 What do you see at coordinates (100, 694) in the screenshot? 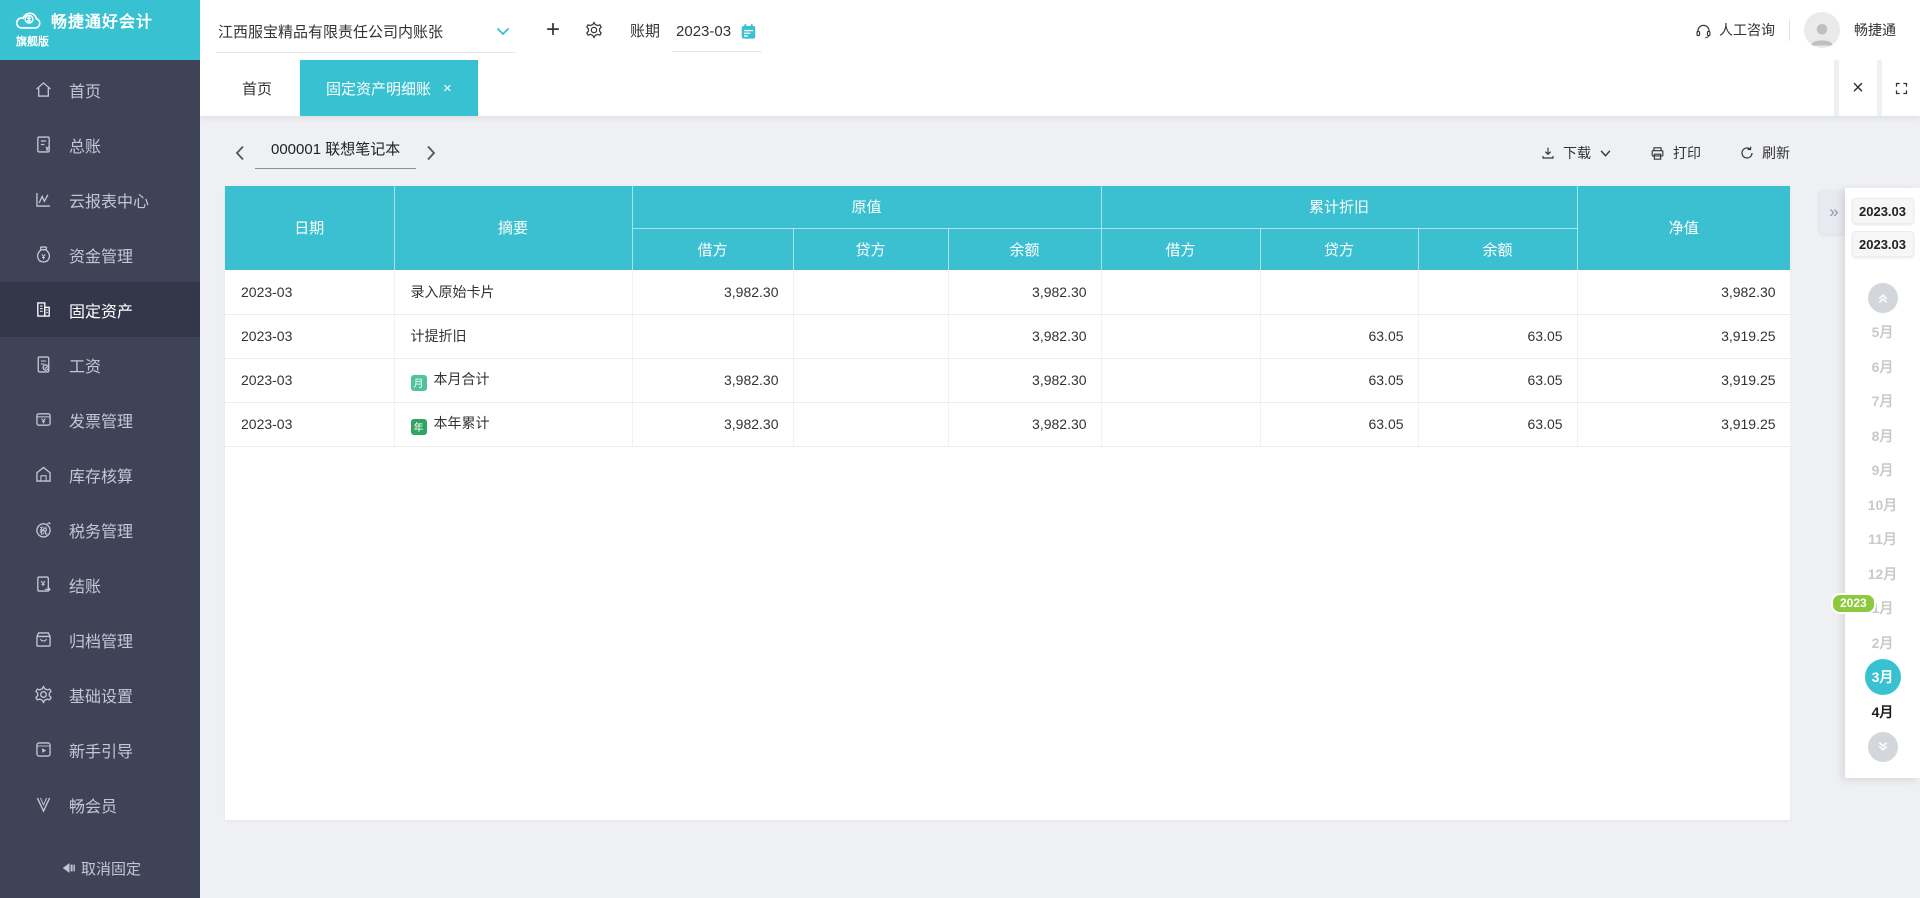
I see `sidebar-item-settings: 基础设置` at bounding box center [100, 694].